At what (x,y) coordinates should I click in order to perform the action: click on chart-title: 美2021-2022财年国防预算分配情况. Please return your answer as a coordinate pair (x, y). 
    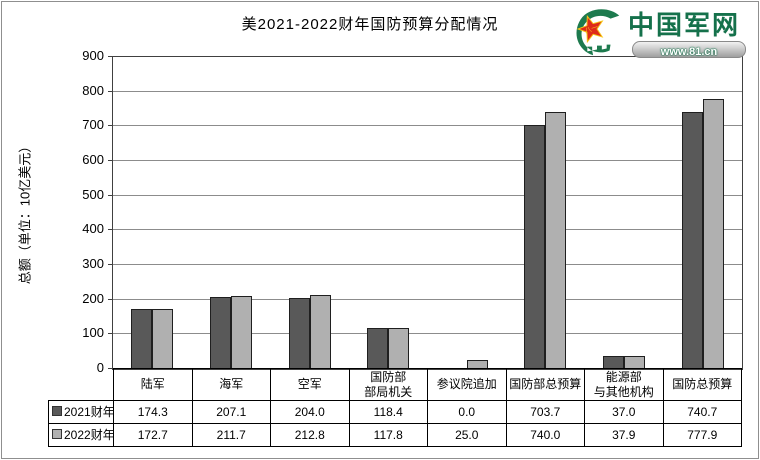
    Looking at the image, I should click on (370, 24).